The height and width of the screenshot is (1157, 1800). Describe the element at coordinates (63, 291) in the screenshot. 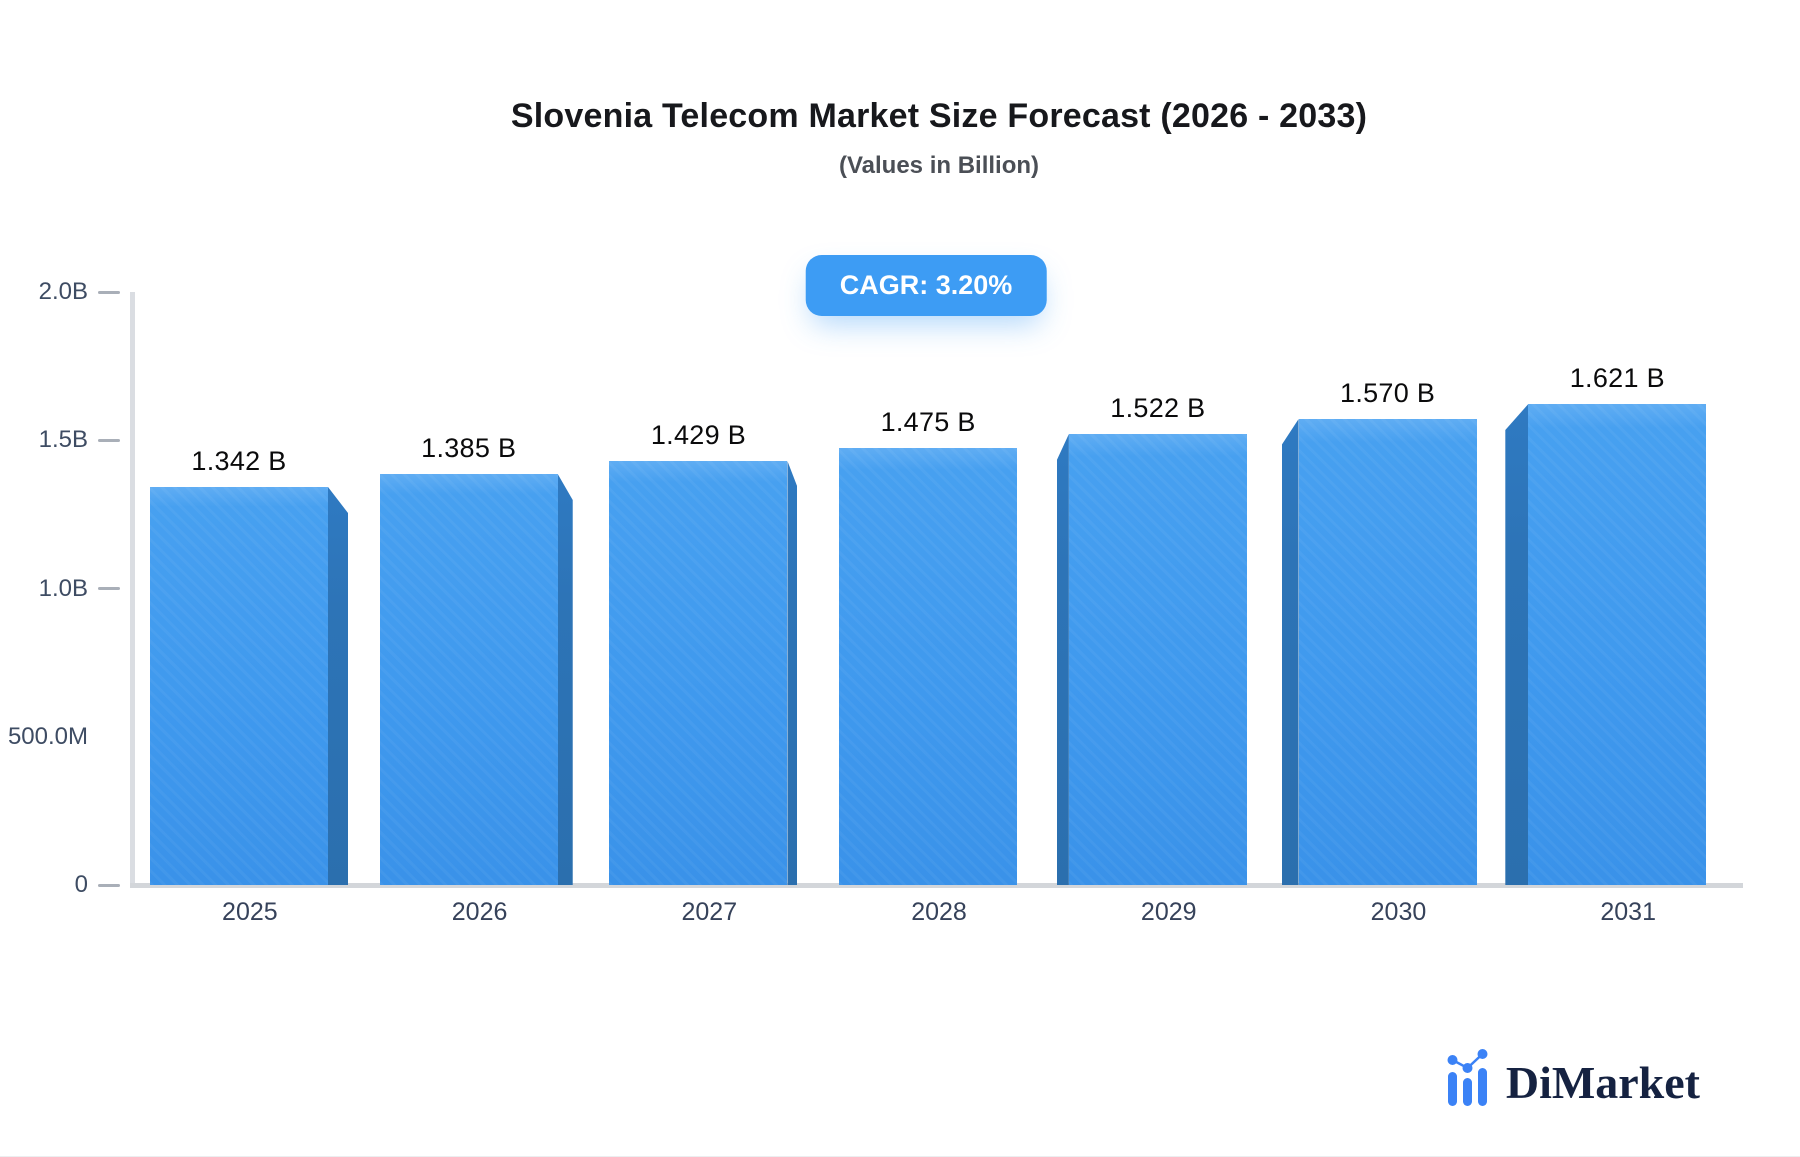

I see `y-tick-label: 2.0B` at that location.